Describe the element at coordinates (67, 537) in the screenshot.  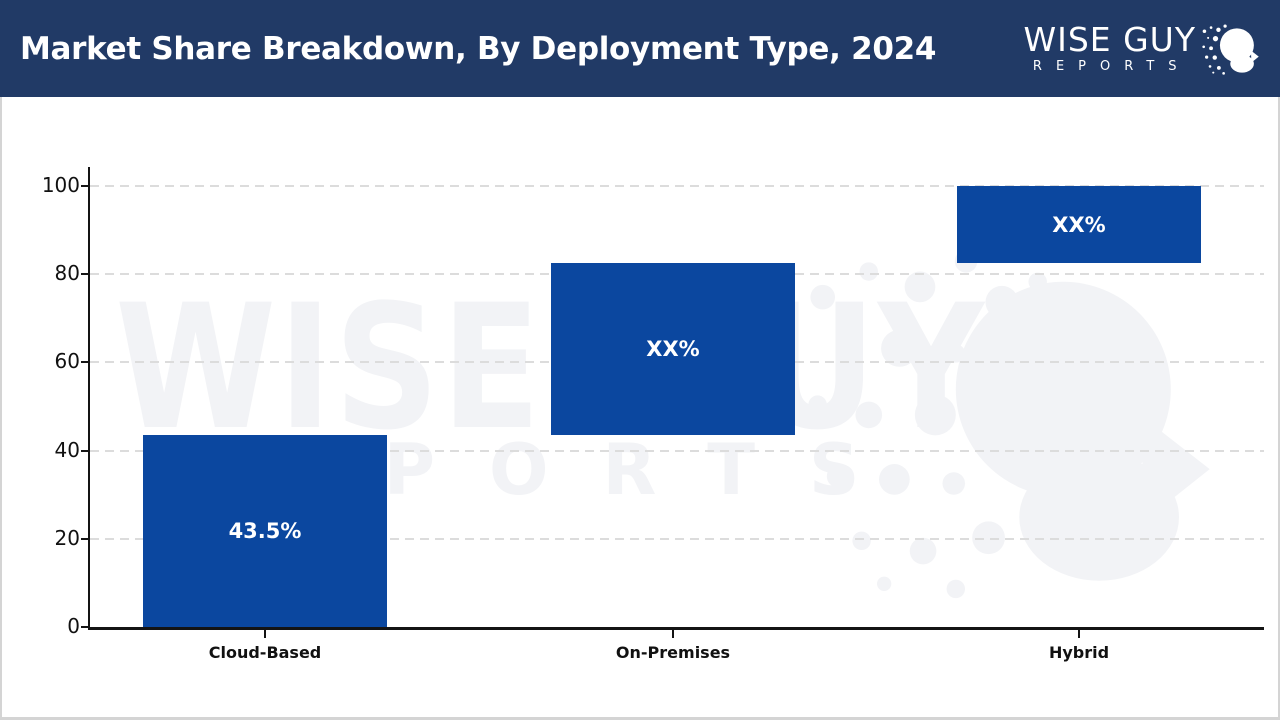
I see `y-tick-label-20: 20` at that location.